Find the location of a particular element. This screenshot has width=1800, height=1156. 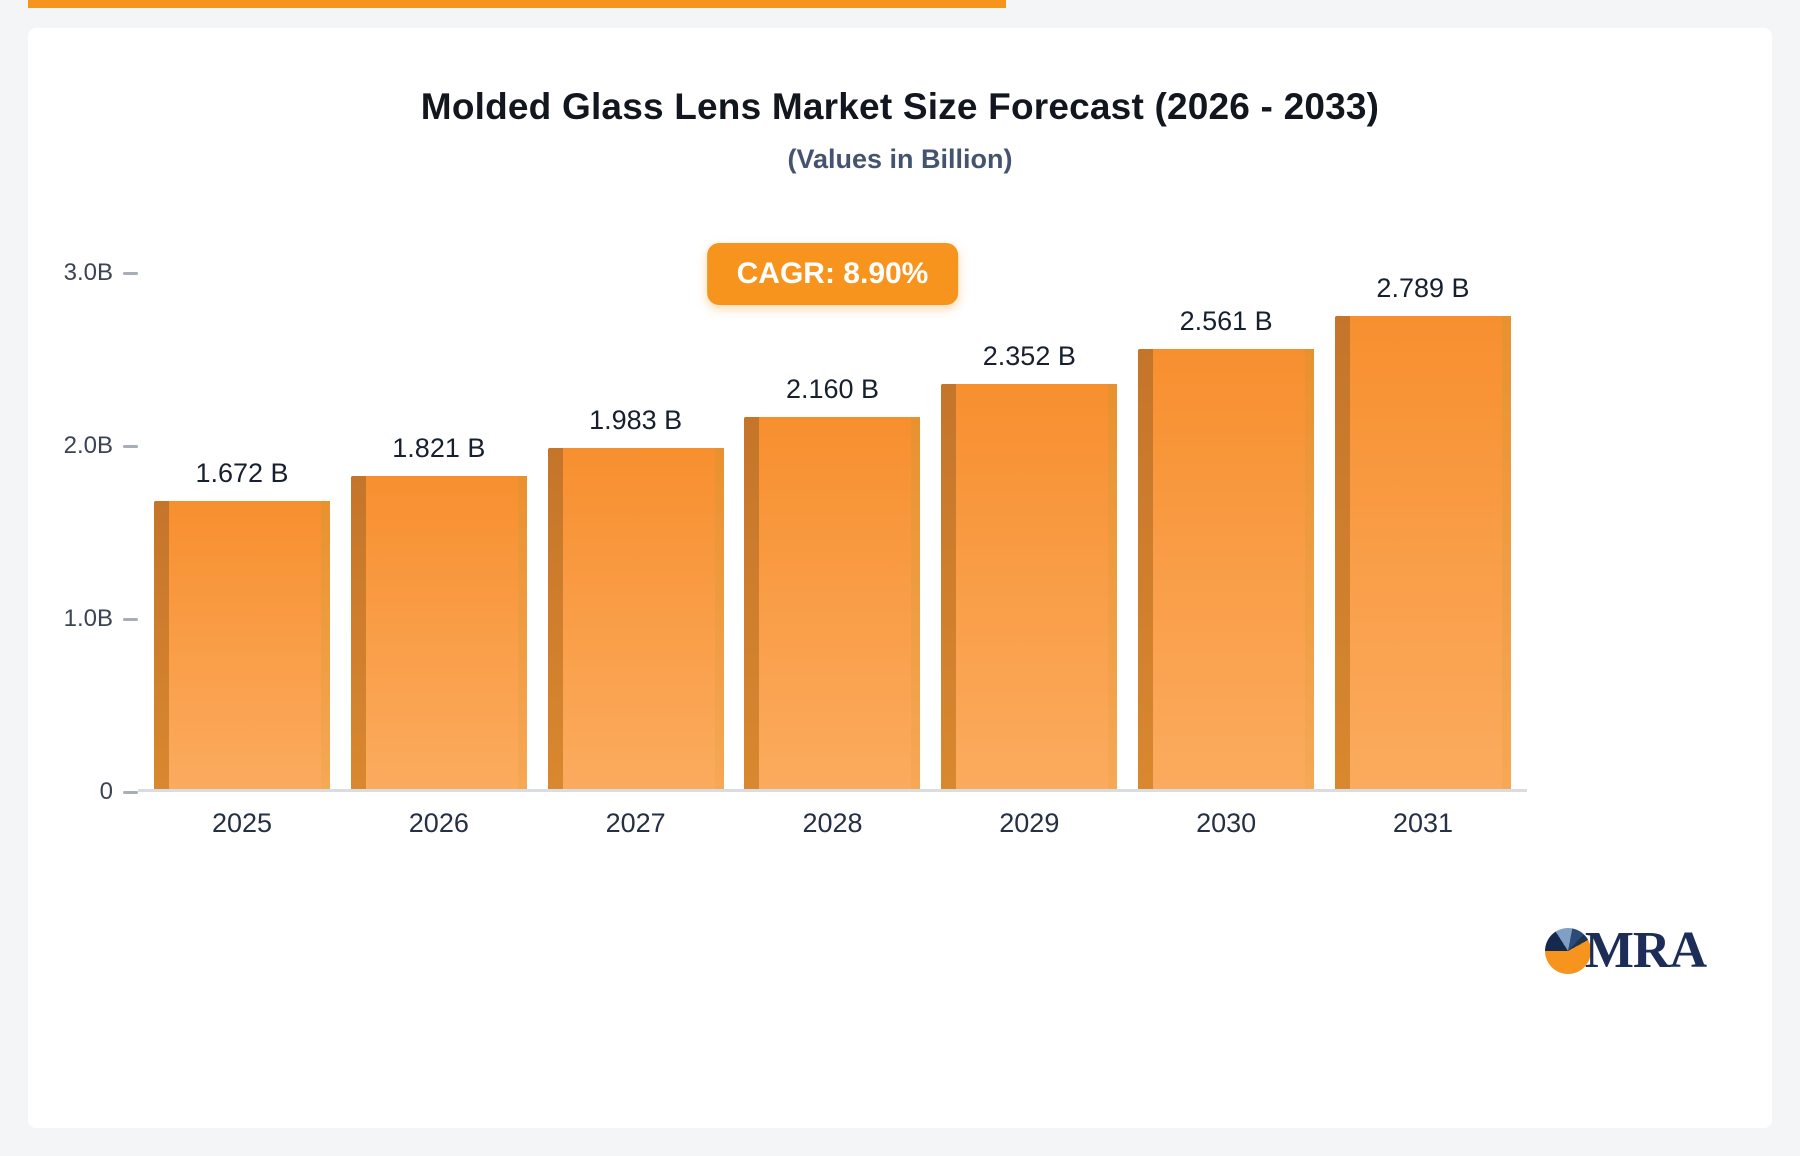

bar-column: 1.672 B is located at coordinates (242, 531).